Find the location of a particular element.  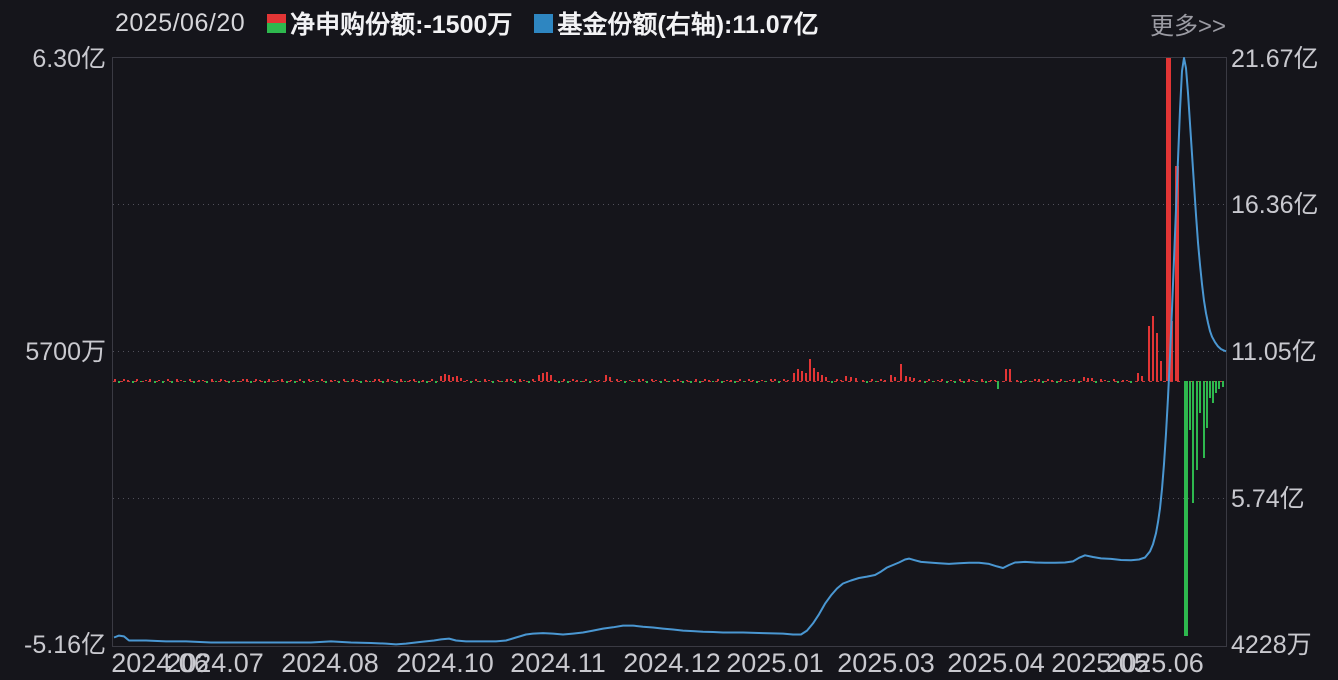

right-axis-label: 11.05亿 is located at coordinates (1274, 352).